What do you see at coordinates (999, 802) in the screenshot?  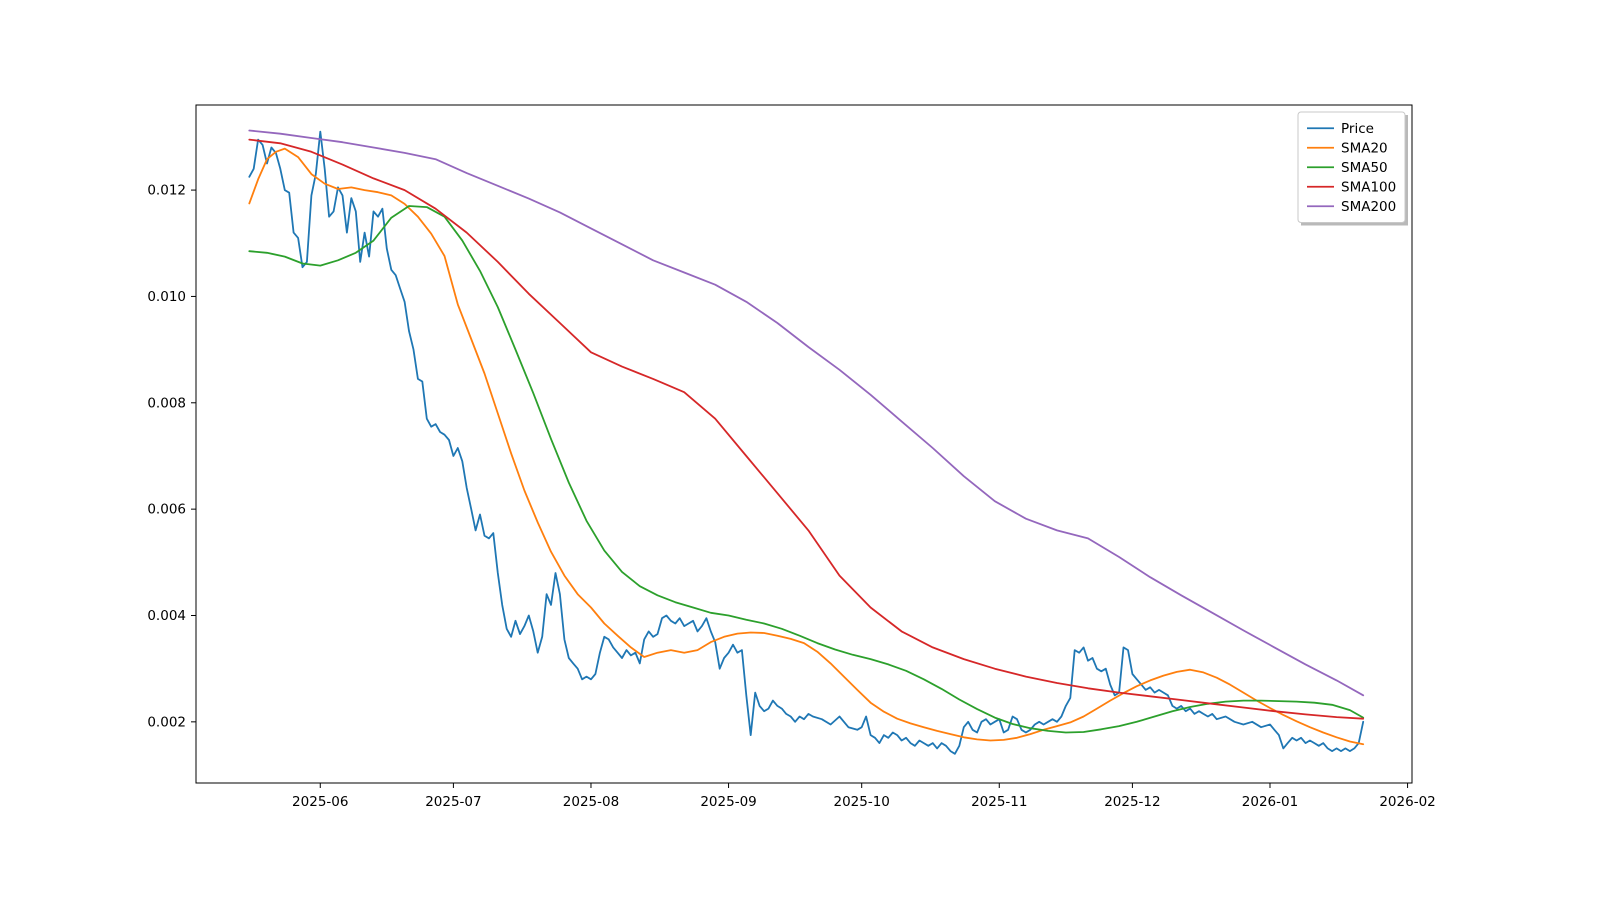 I see `x-tick-label: 2025-11` at bounding box center [999, 802].